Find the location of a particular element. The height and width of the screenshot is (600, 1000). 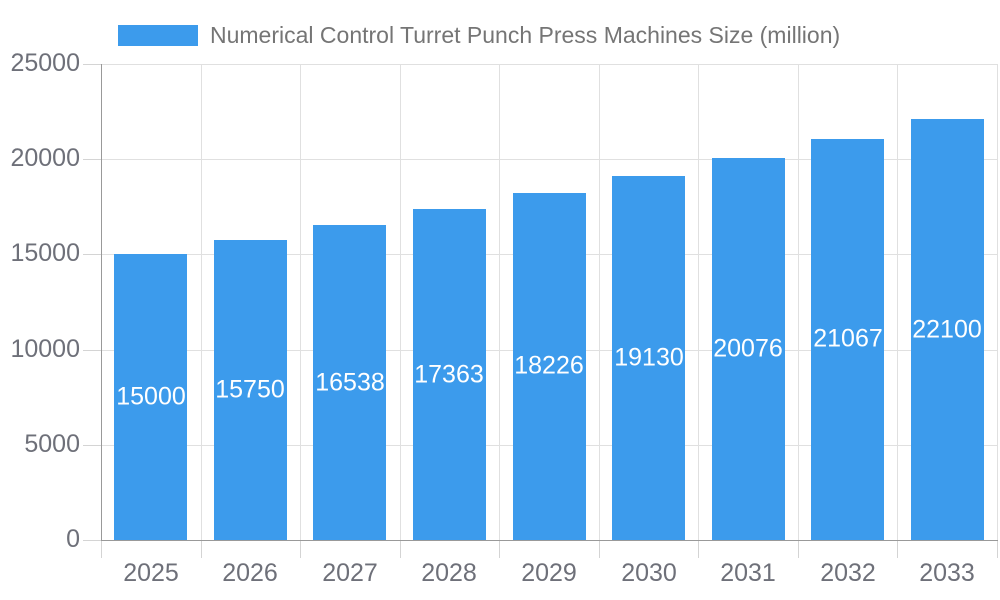

y-axis-line is located at coordinates (101, 302).